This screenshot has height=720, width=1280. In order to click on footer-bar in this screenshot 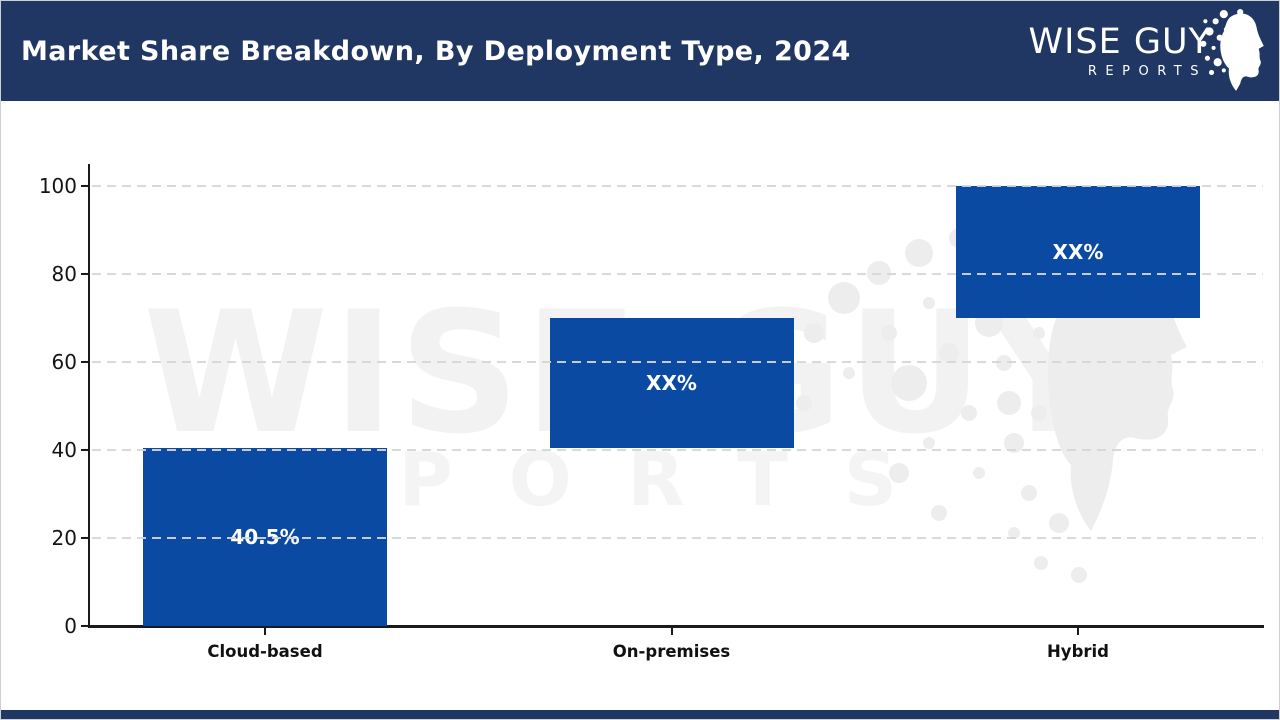, I will do `click(640, 714)`.